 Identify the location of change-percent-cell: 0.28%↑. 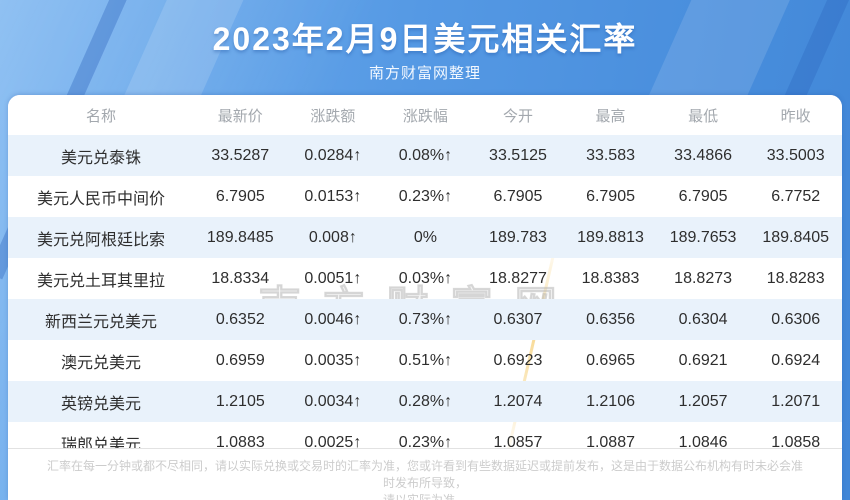
(425, 401).